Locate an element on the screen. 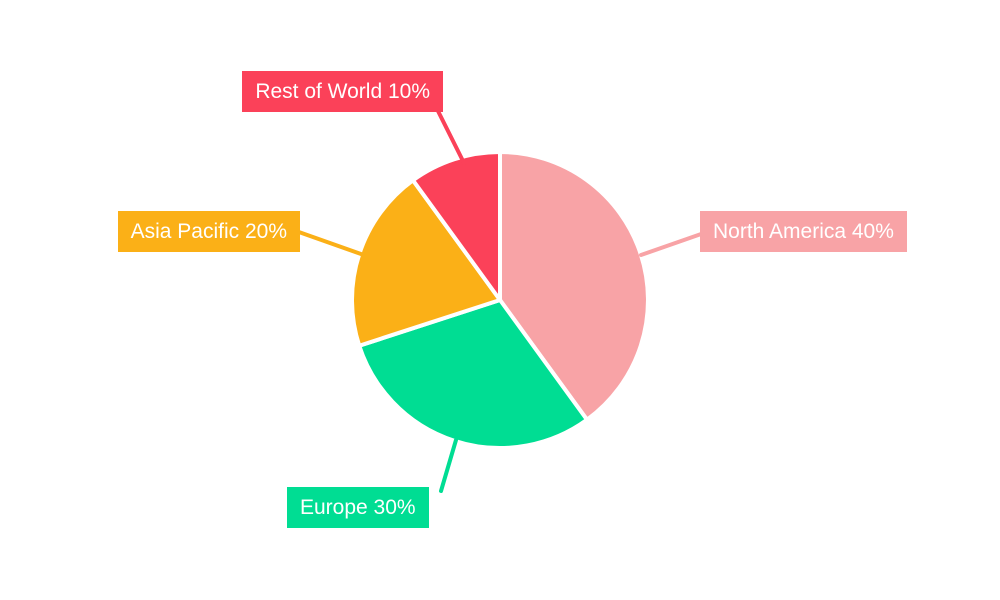 This screenshot has height=600, width=1000. leader-line-europe is located at coordinates (448, 465).